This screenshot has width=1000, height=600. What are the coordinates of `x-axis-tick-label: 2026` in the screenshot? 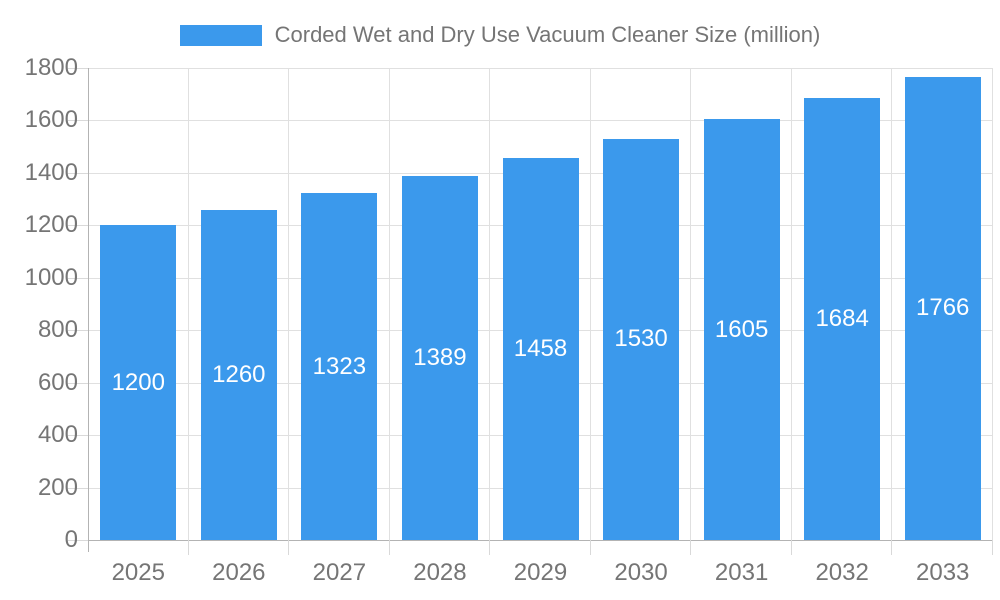 It's located at (239, 572).